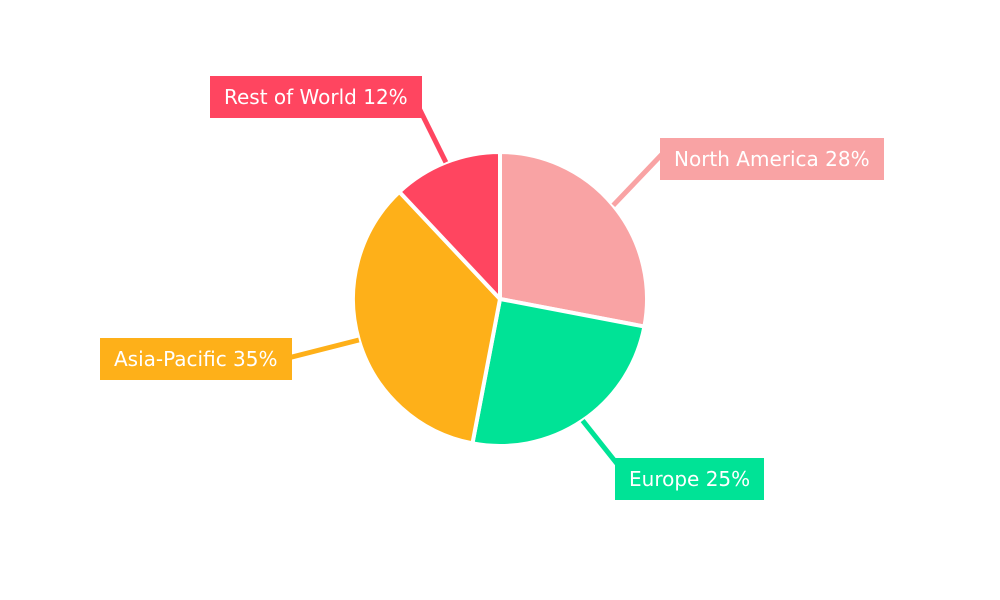 This screenshot has width=1000, height=600. I want to click on pie-label-rest-of-world: Rest of World 12%, so click(316, 97).